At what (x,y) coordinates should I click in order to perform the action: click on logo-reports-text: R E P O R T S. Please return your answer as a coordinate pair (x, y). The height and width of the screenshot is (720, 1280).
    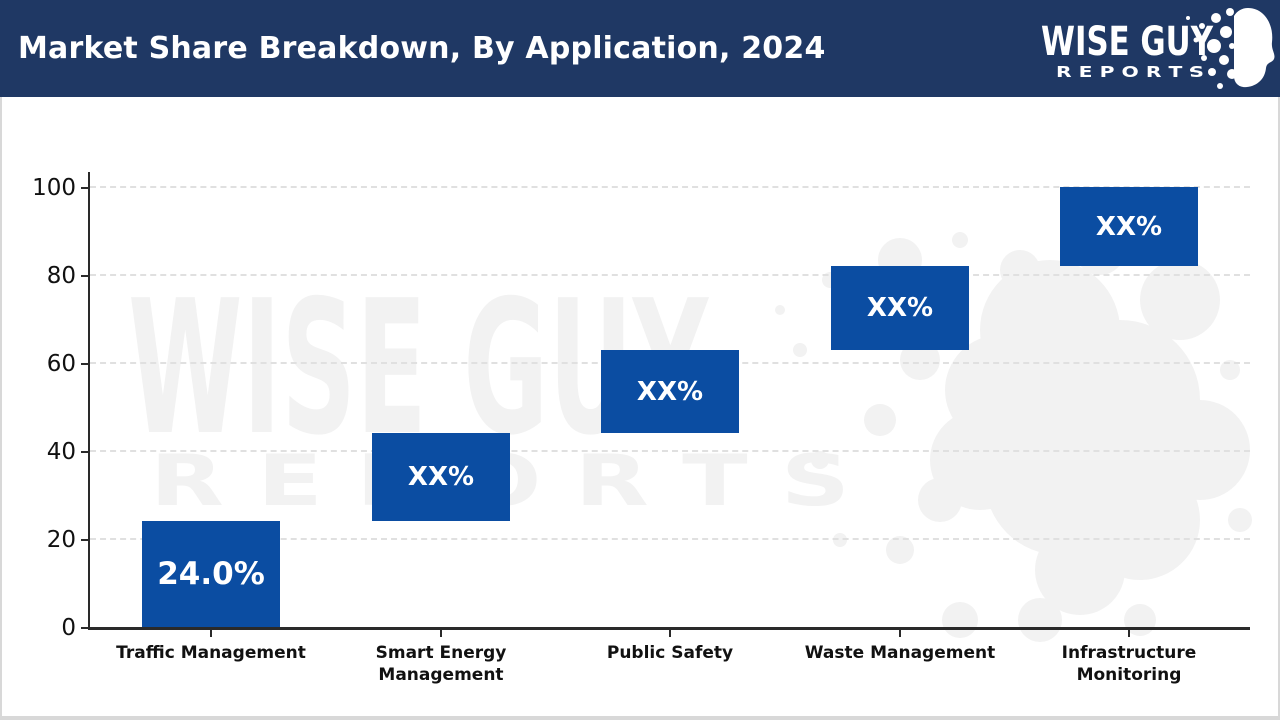
    Looking at the image, I should click on (1130, 72).